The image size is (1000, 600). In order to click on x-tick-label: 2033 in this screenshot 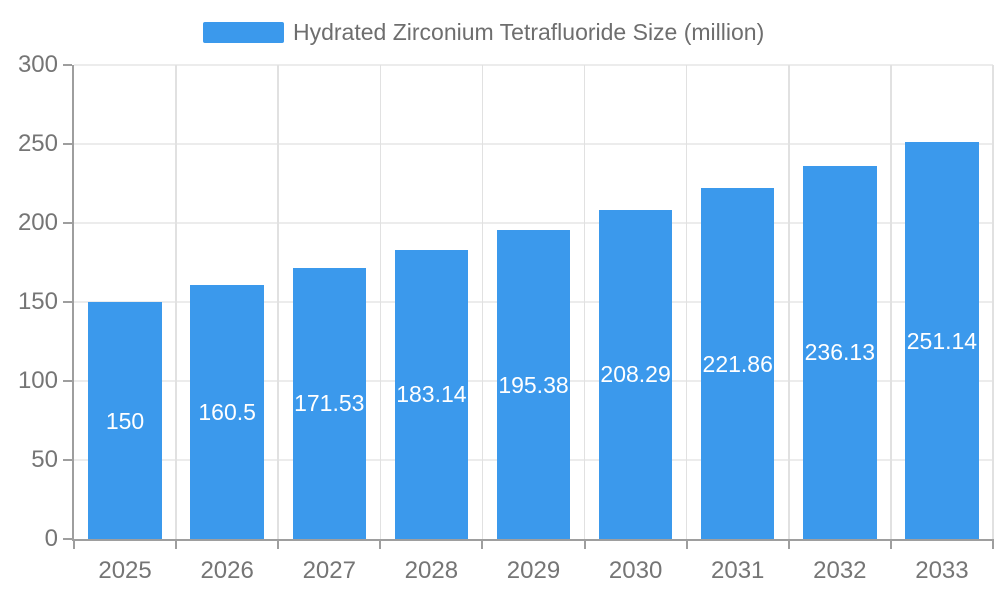, I will do `click(942, 570)`.